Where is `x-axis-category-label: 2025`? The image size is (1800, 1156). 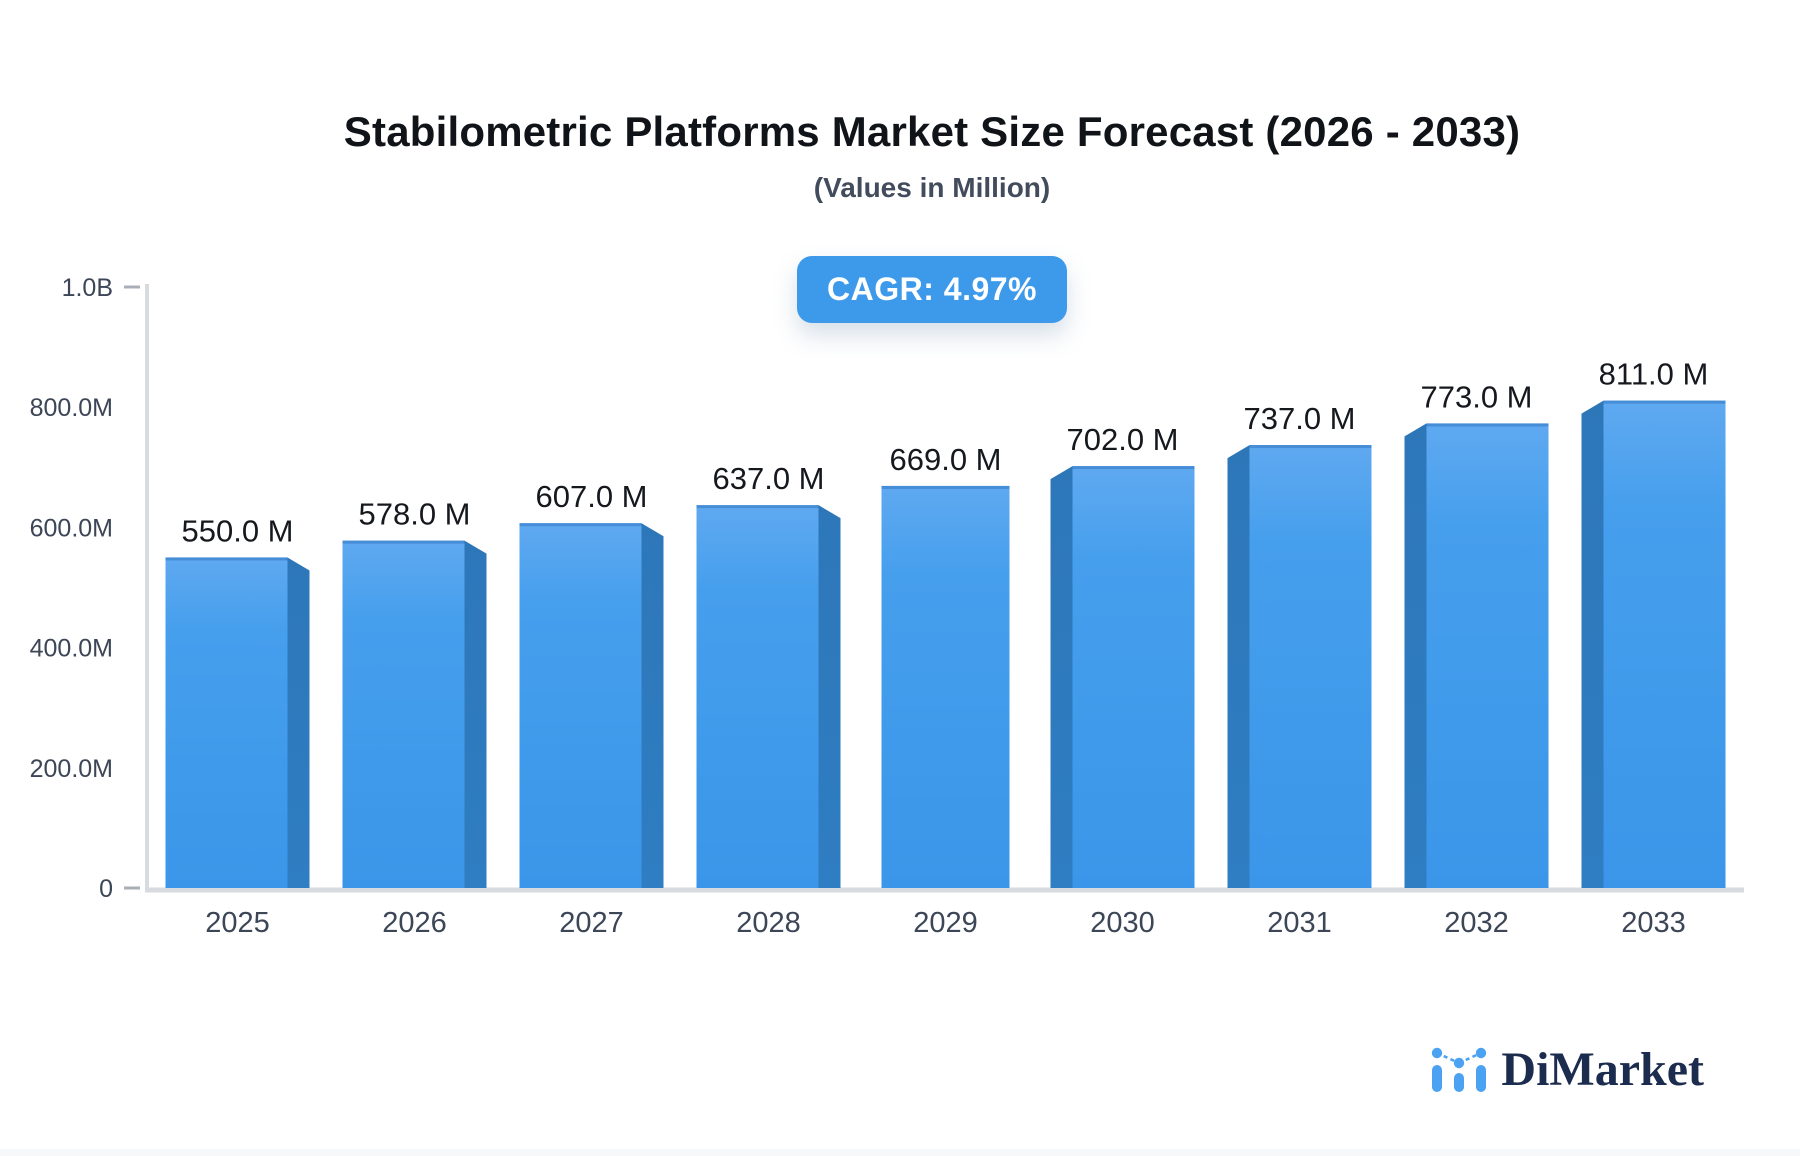
x-axis-category-label: 2025 is located at coordinates (237, 923).